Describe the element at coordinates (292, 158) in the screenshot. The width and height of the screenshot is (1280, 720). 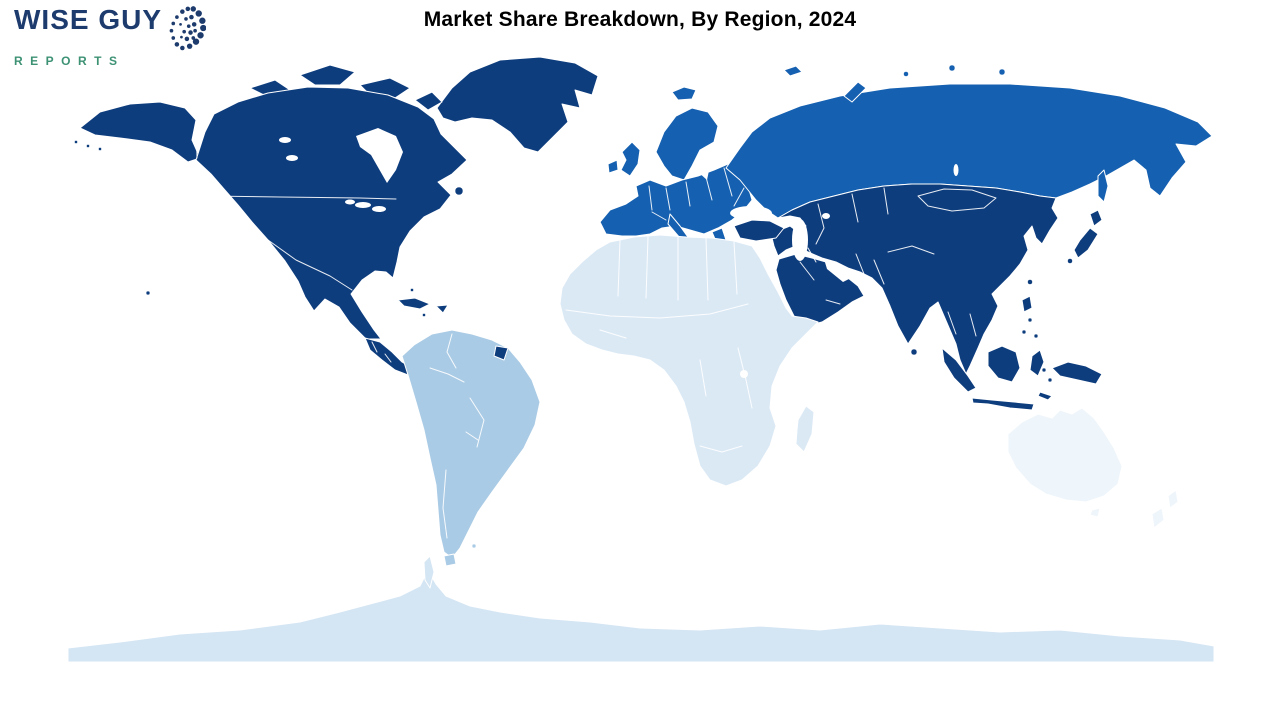
I see `great-slave-lake` at that location.